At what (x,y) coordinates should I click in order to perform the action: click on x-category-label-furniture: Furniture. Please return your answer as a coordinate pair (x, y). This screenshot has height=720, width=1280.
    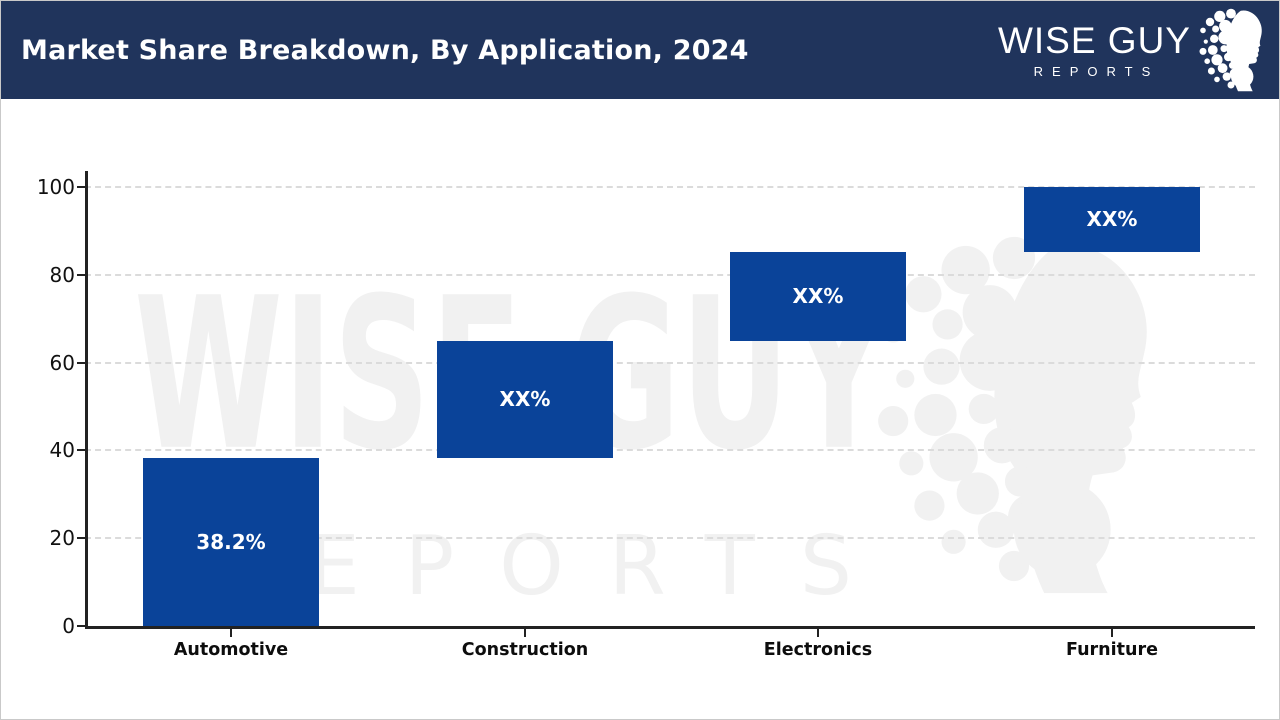
    Looking at the image, I should click on (1112, 650).